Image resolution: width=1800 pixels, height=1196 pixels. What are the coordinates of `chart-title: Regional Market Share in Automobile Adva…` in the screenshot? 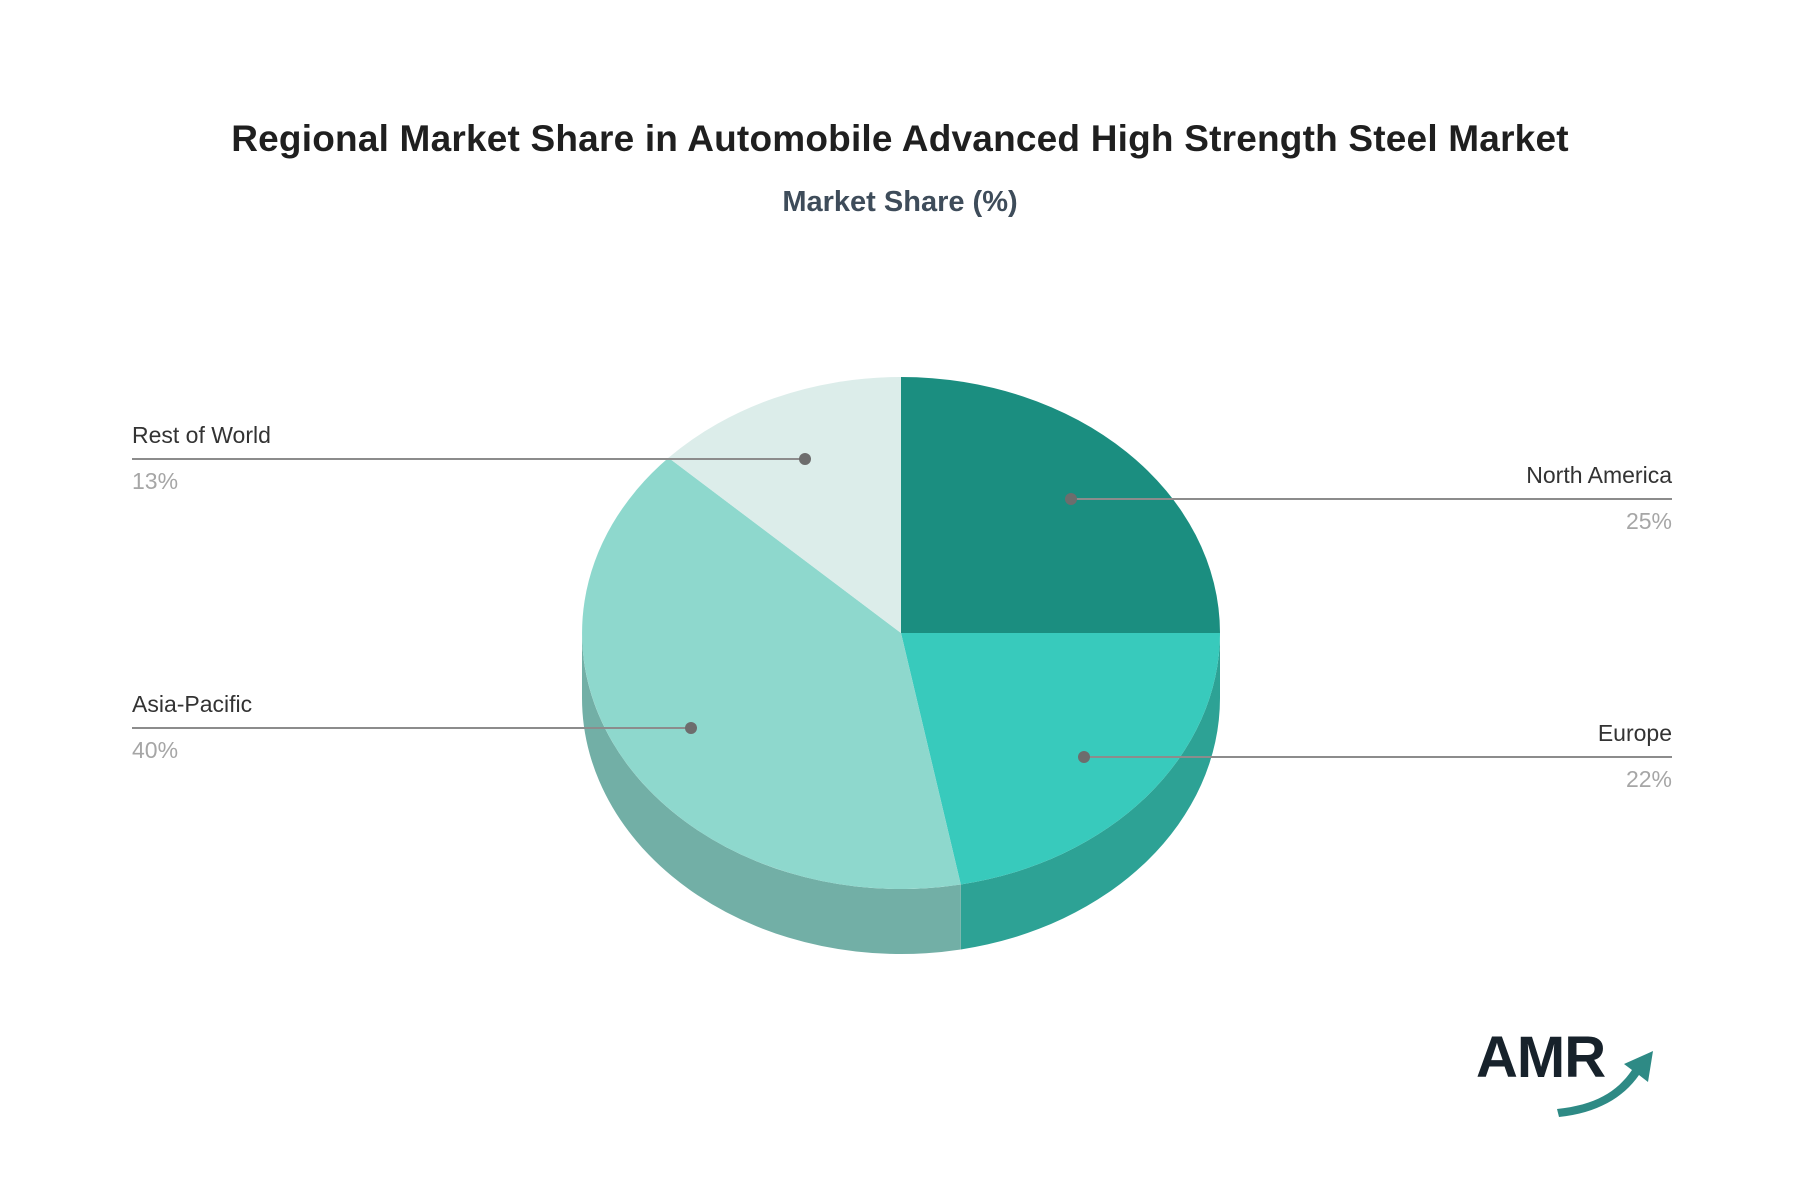 It's located at (900, 138).